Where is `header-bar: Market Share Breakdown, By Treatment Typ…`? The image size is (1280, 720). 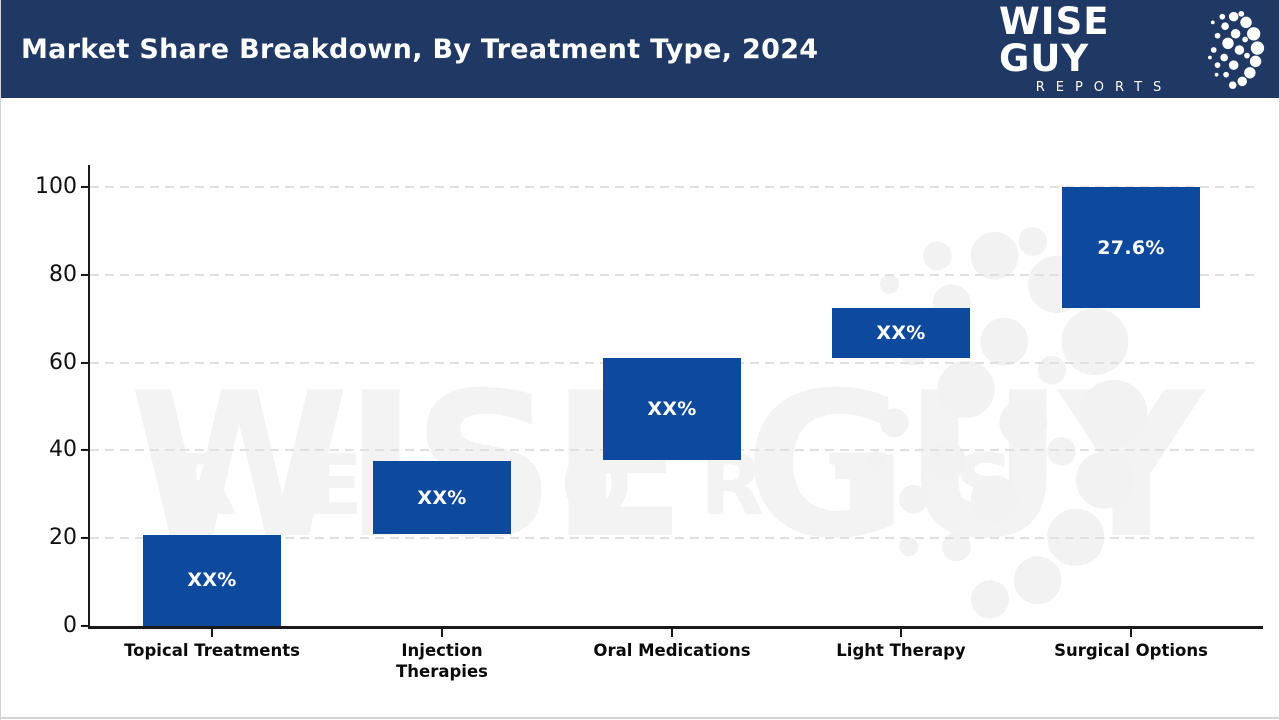
header-bar: Market Share Breakdown, By Treatment Typ… is located at coordinates (640, 49).